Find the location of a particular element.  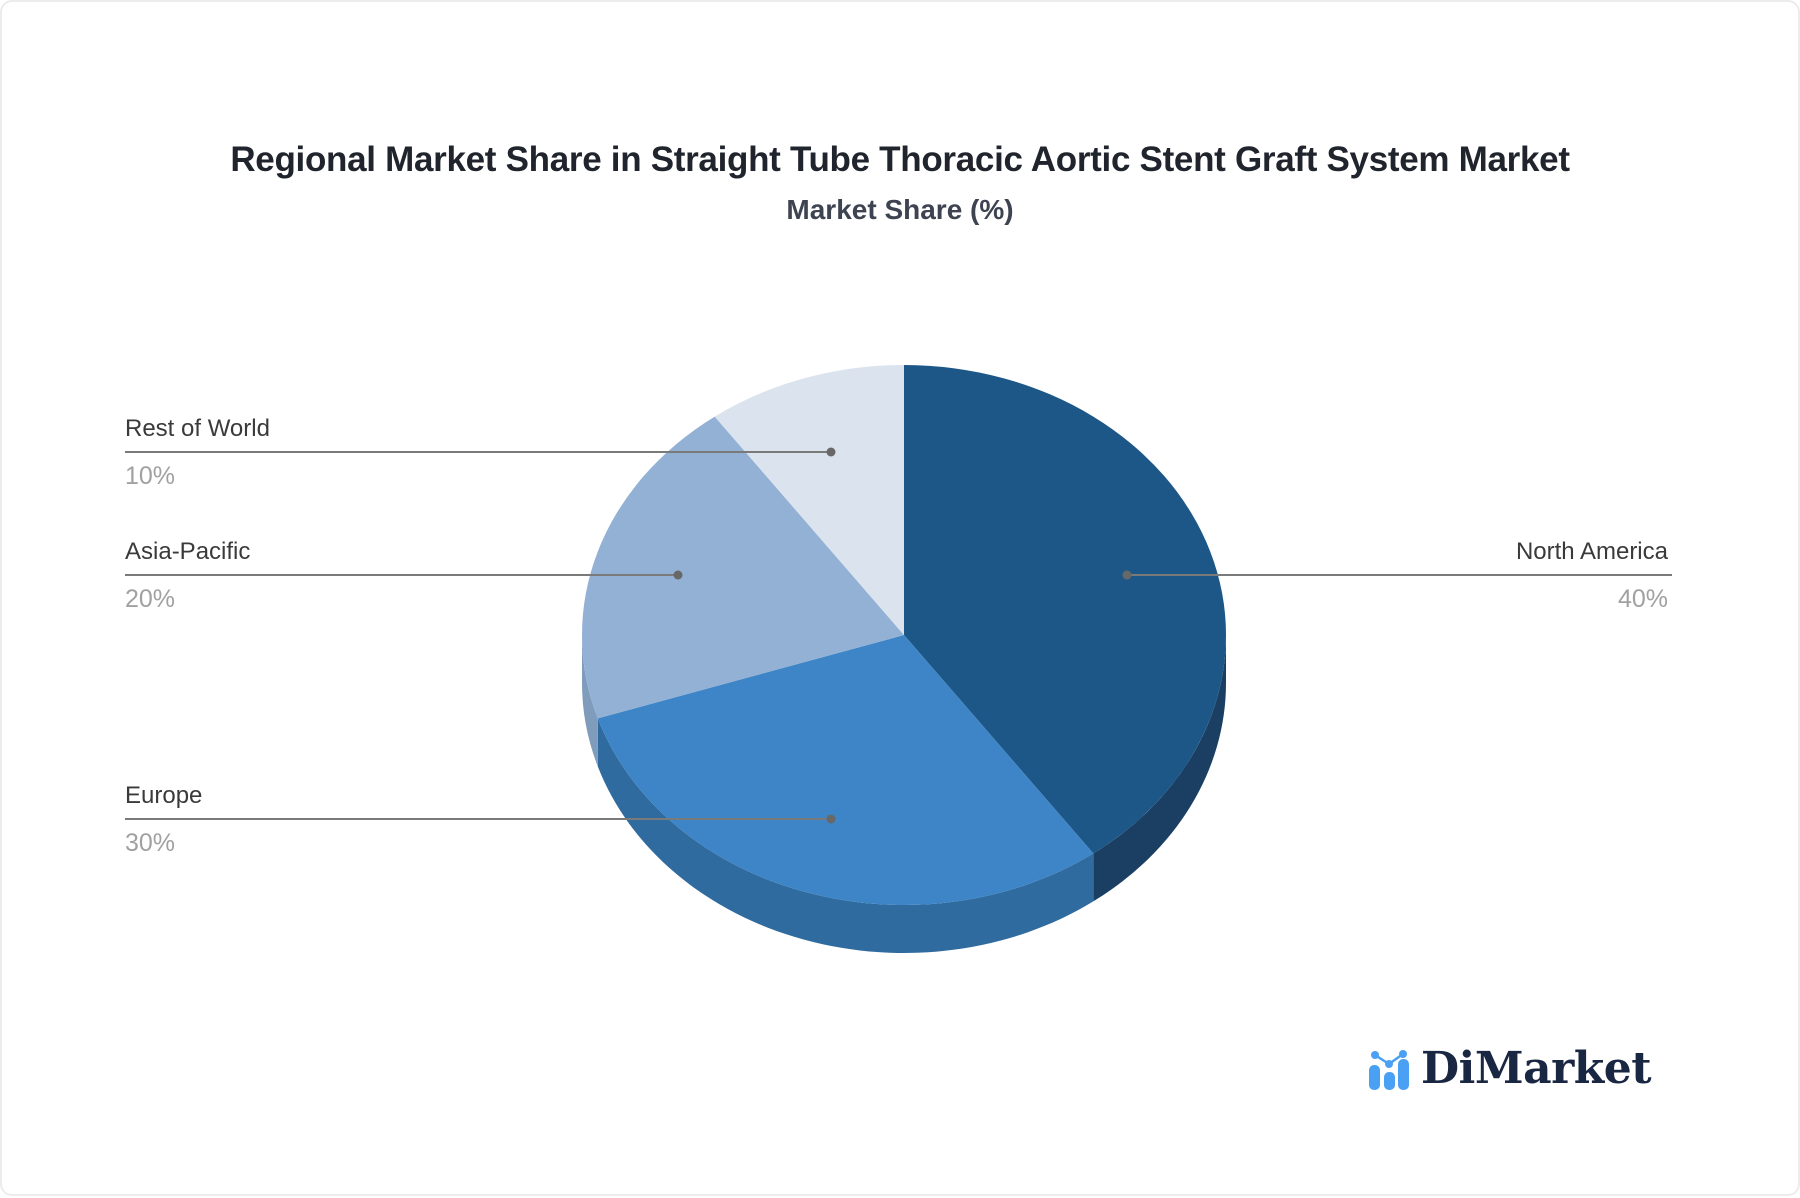

pie-slice-rest-of-world is located at coordinates (809, 499).